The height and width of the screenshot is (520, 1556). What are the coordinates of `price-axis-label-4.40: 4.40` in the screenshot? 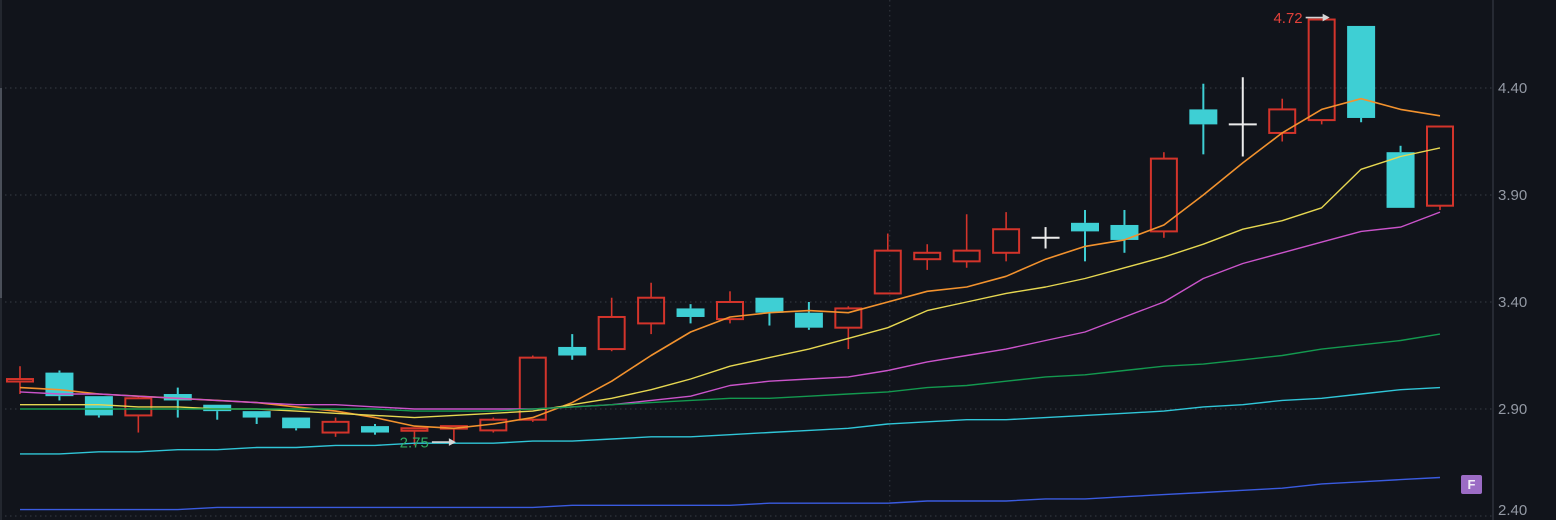 It's located at (1512, 88).